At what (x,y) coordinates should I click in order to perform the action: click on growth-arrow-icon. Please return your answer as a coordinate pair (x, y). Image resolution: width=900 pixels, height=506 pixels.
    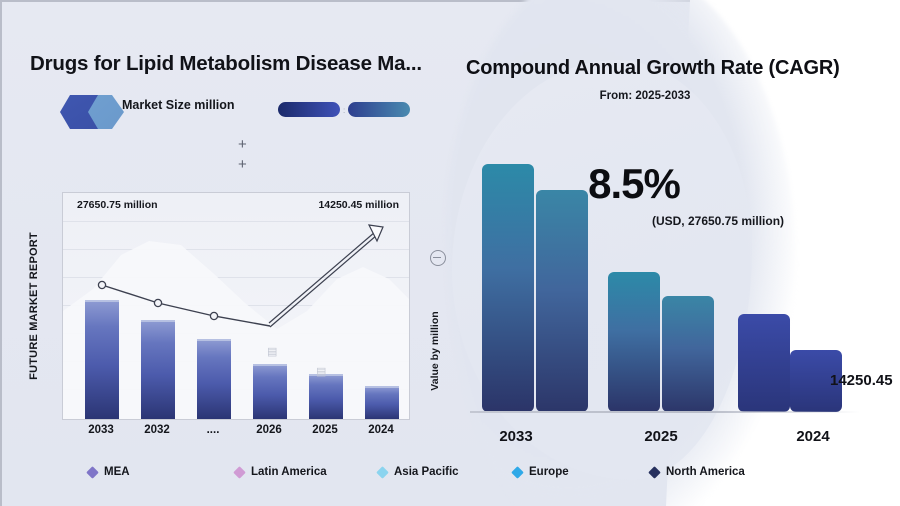
    Looking at the image, I should click on (326, 276).